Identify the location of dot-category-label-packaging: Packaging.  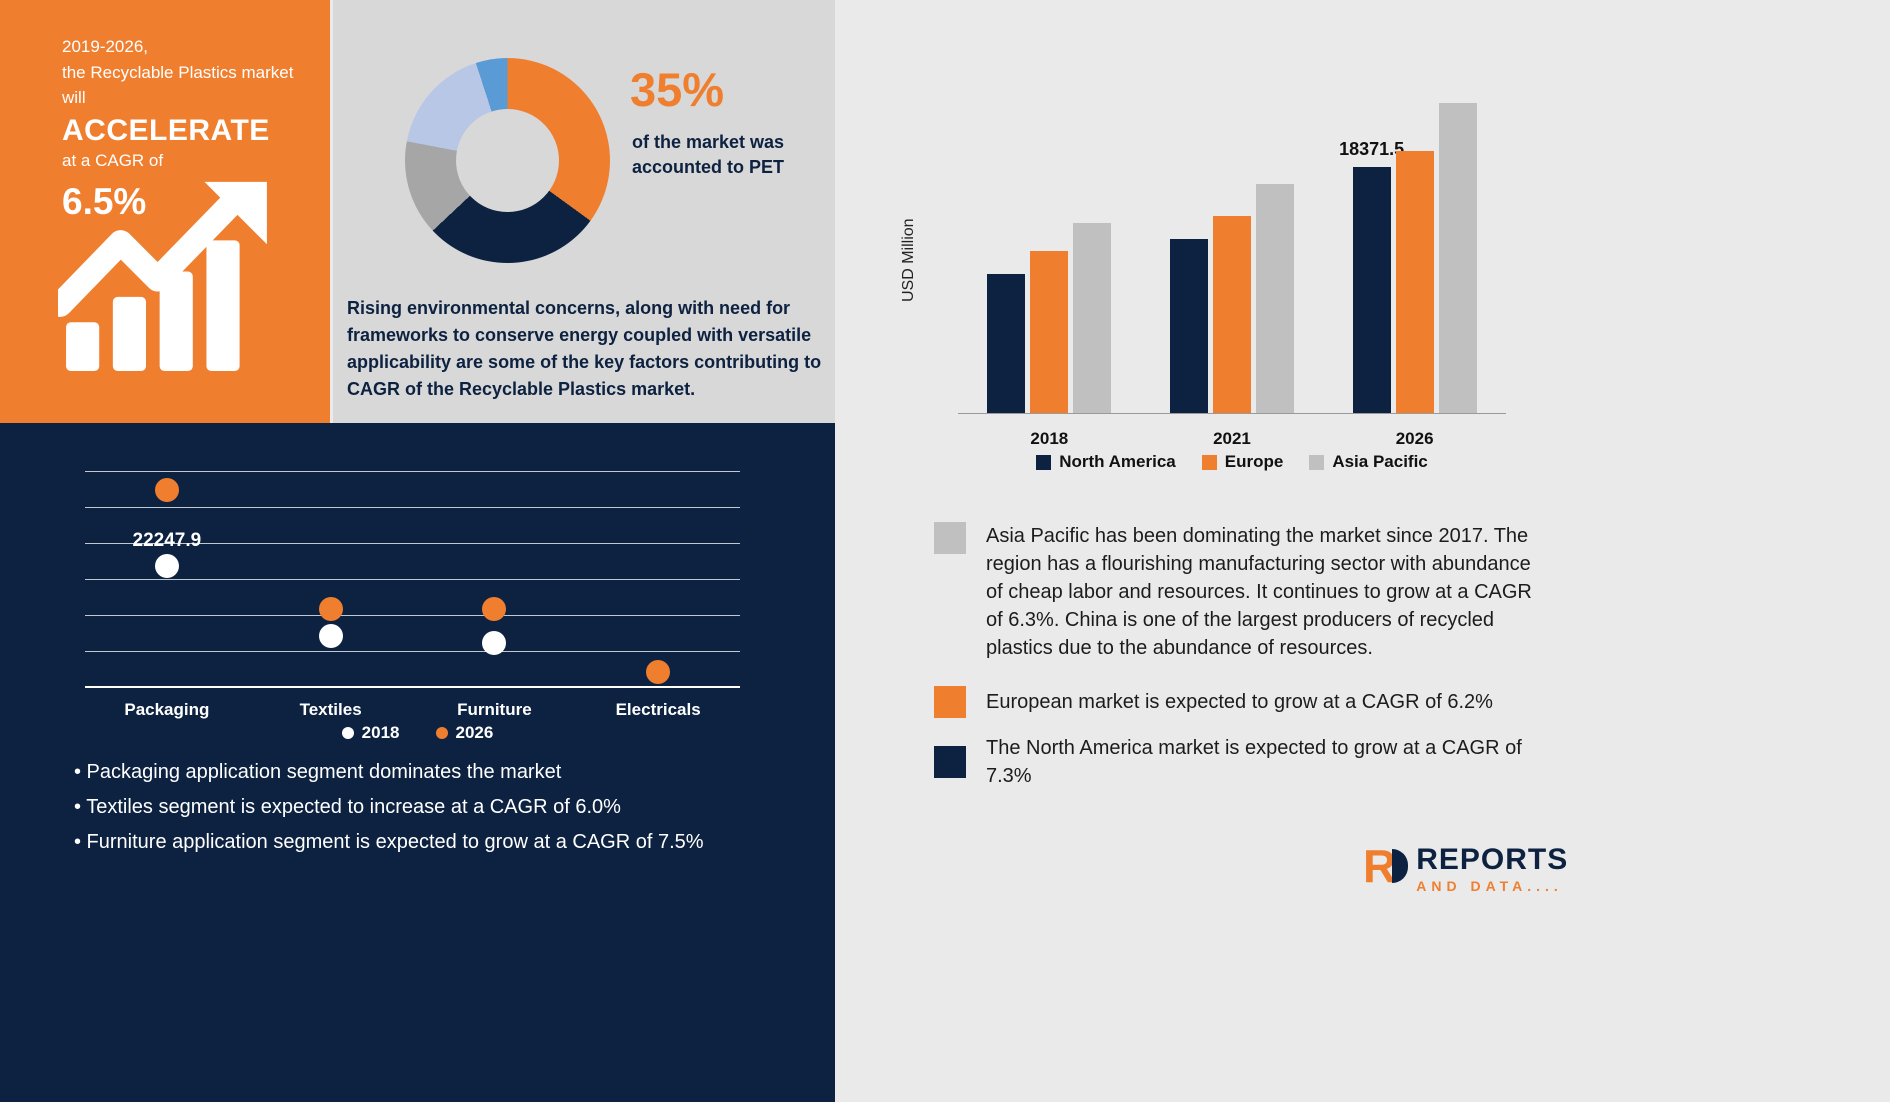
(167, 709).